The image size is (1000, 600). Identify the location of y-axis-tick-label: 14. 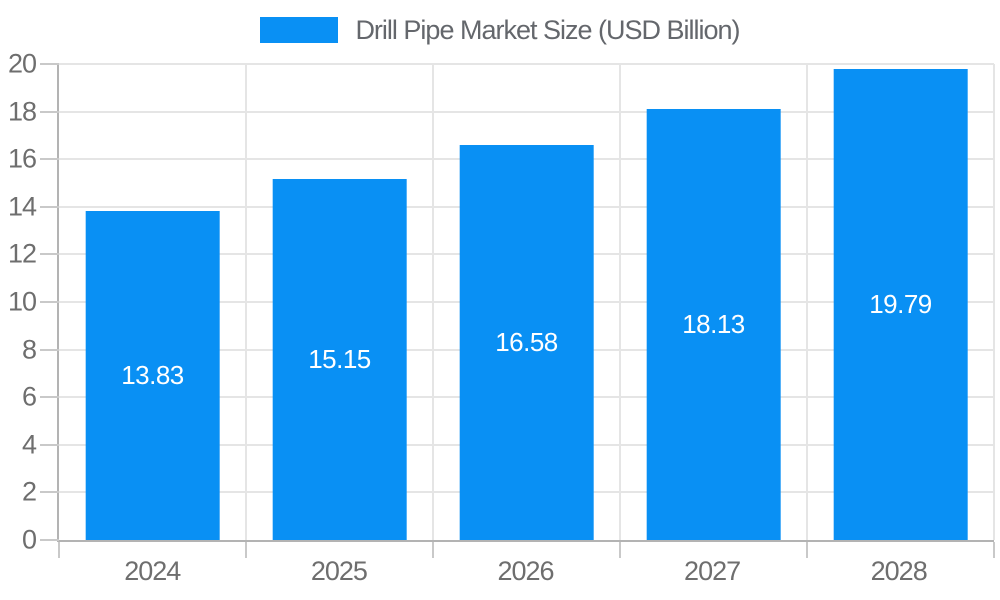
(22, 206).